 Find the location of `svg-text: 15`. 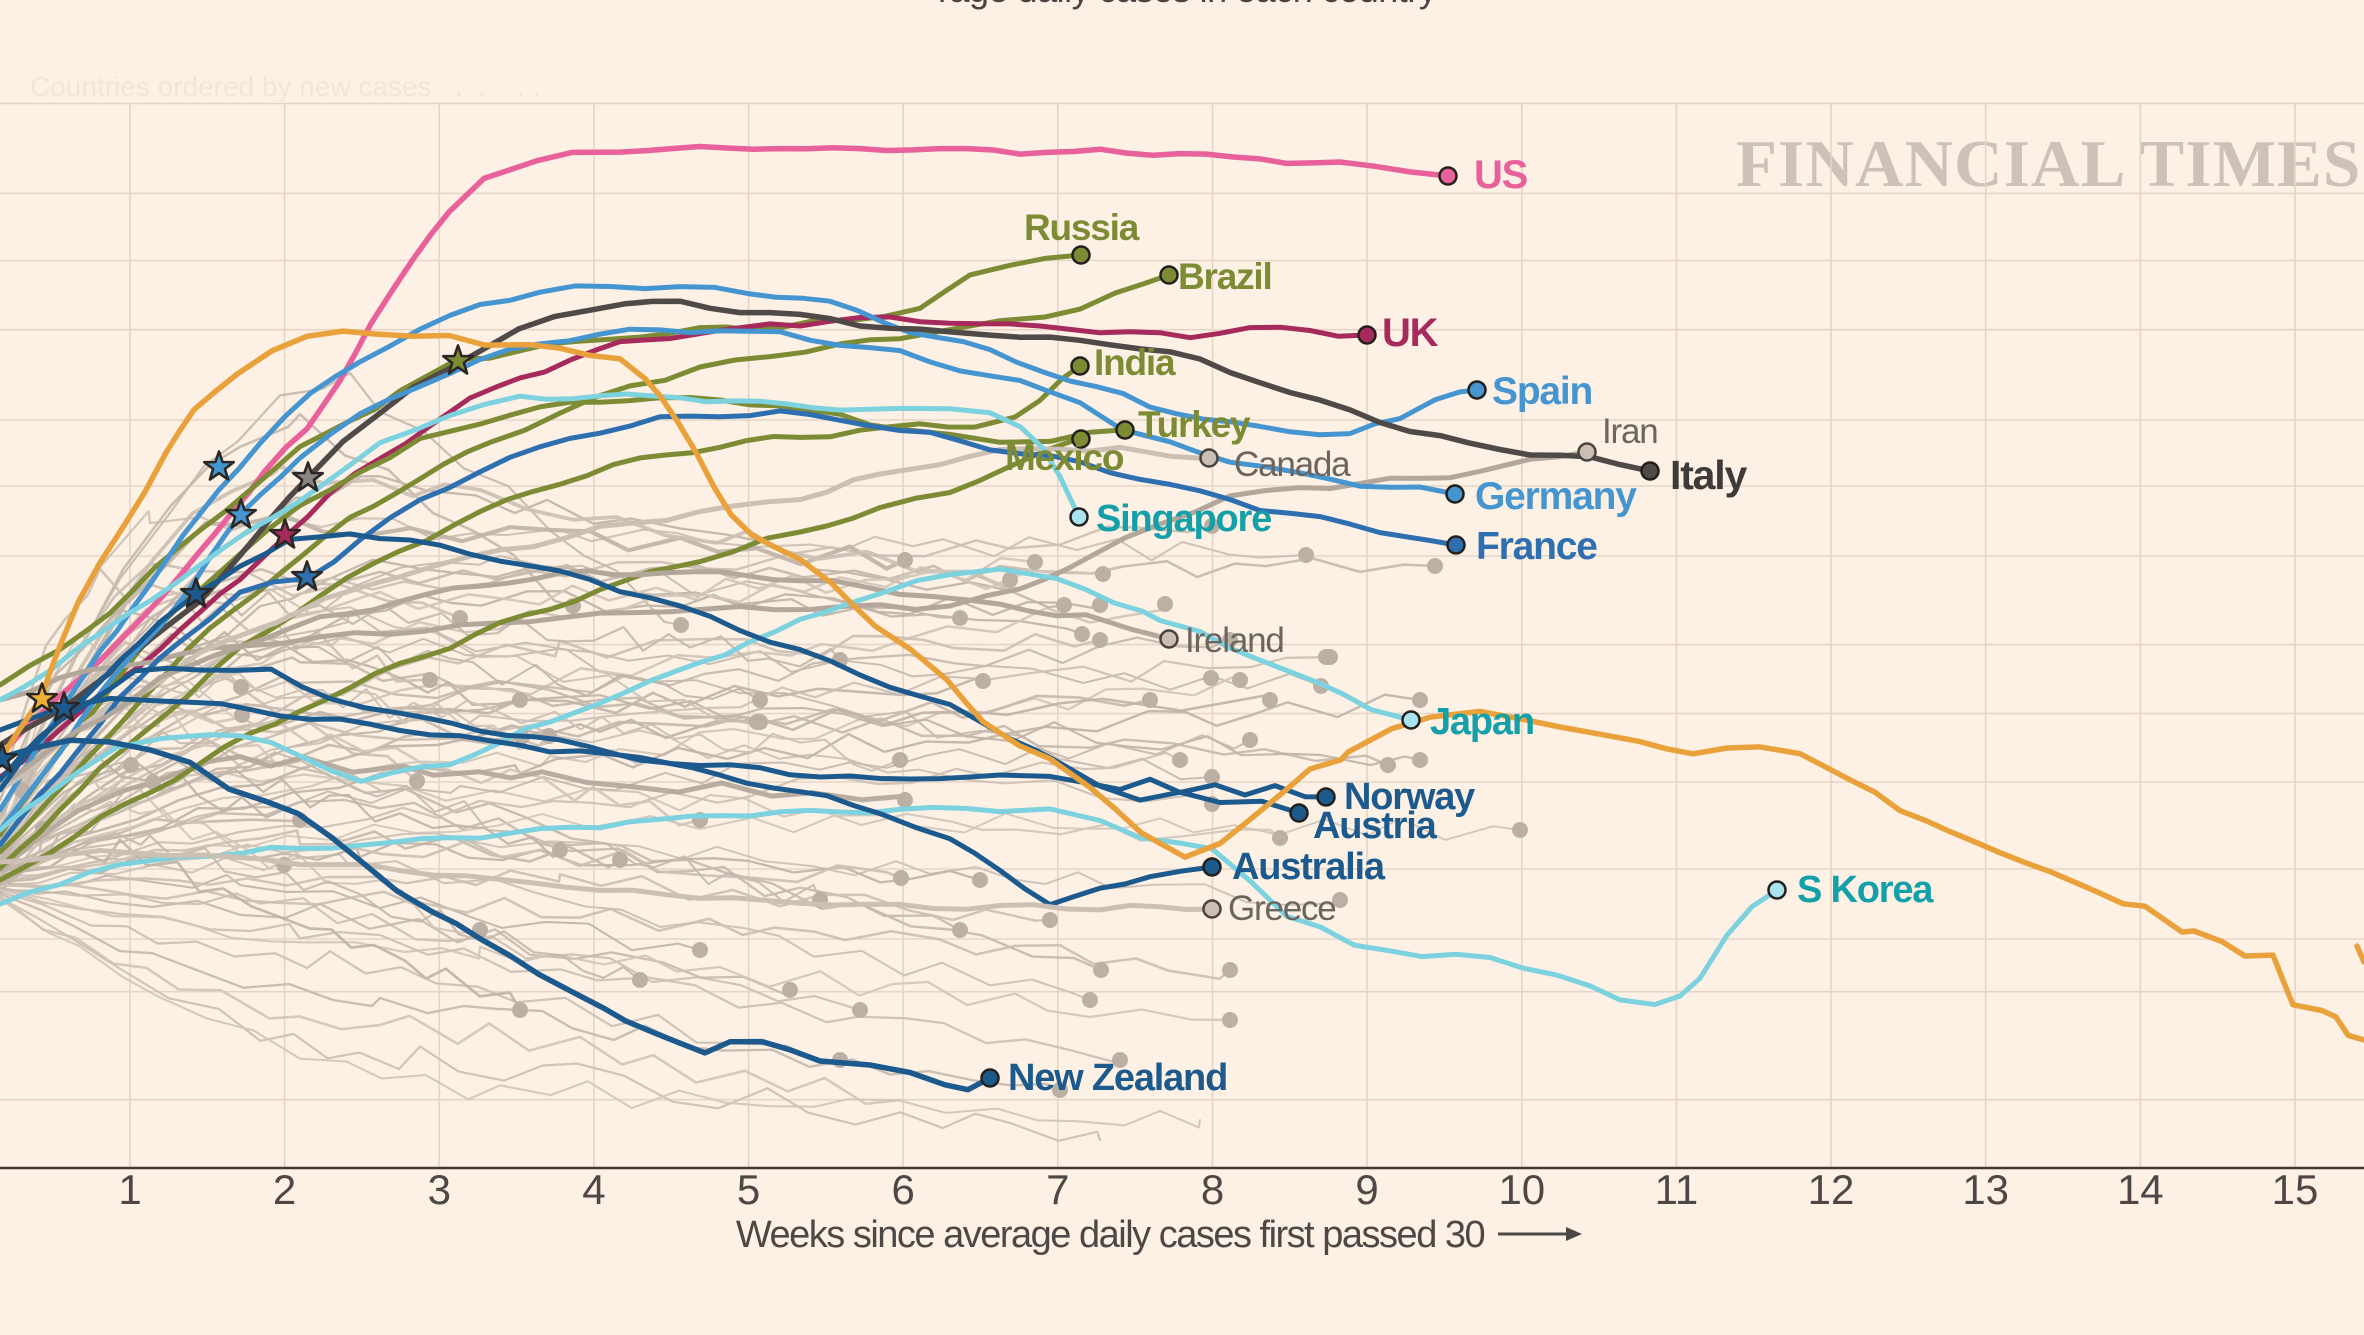

svg-text: 15 is located at coordinates (2295, 1189).